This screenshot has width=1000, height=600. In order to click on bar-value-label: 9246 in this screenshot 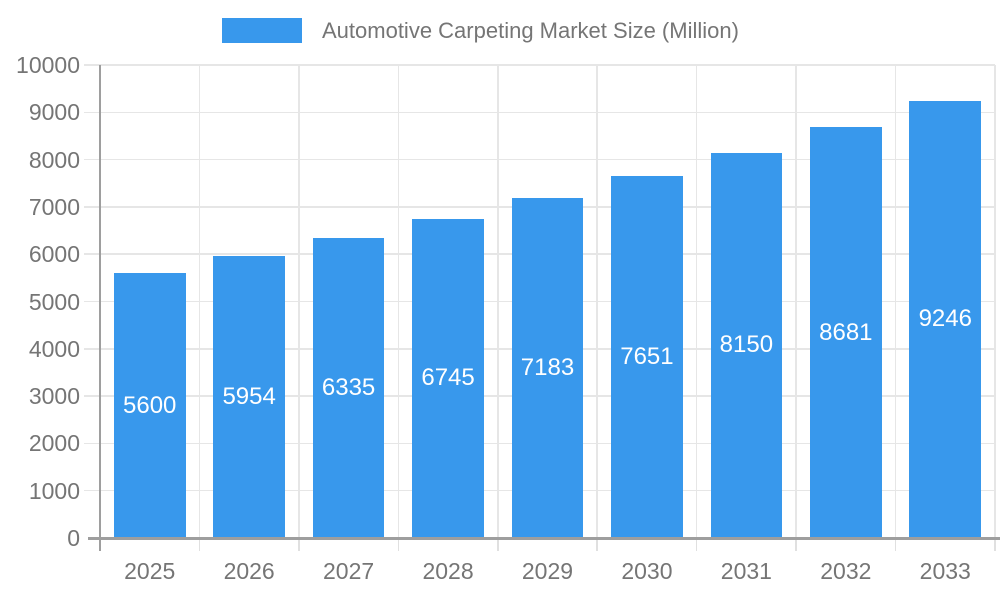, I will do `click(945, 319)`.